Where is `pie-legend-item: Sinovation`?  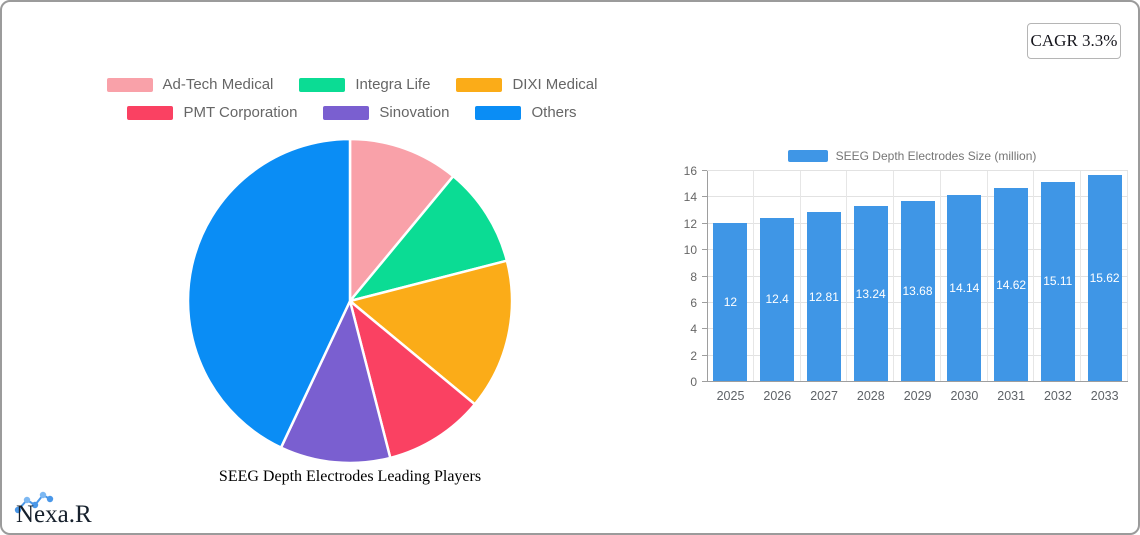 pie-legend-item: Sinovation is located at coordinates (386, 112).